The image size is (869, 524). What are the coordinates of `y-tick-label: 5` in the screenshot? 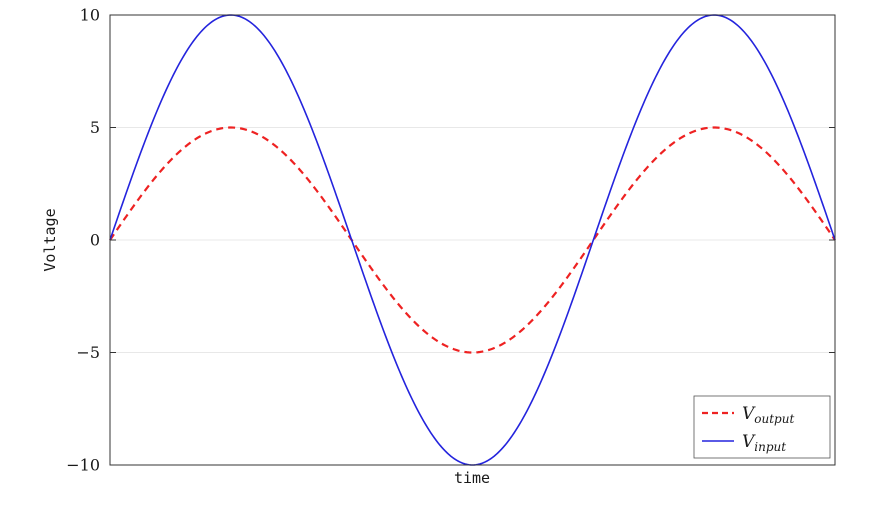 It's located at (95, 127).